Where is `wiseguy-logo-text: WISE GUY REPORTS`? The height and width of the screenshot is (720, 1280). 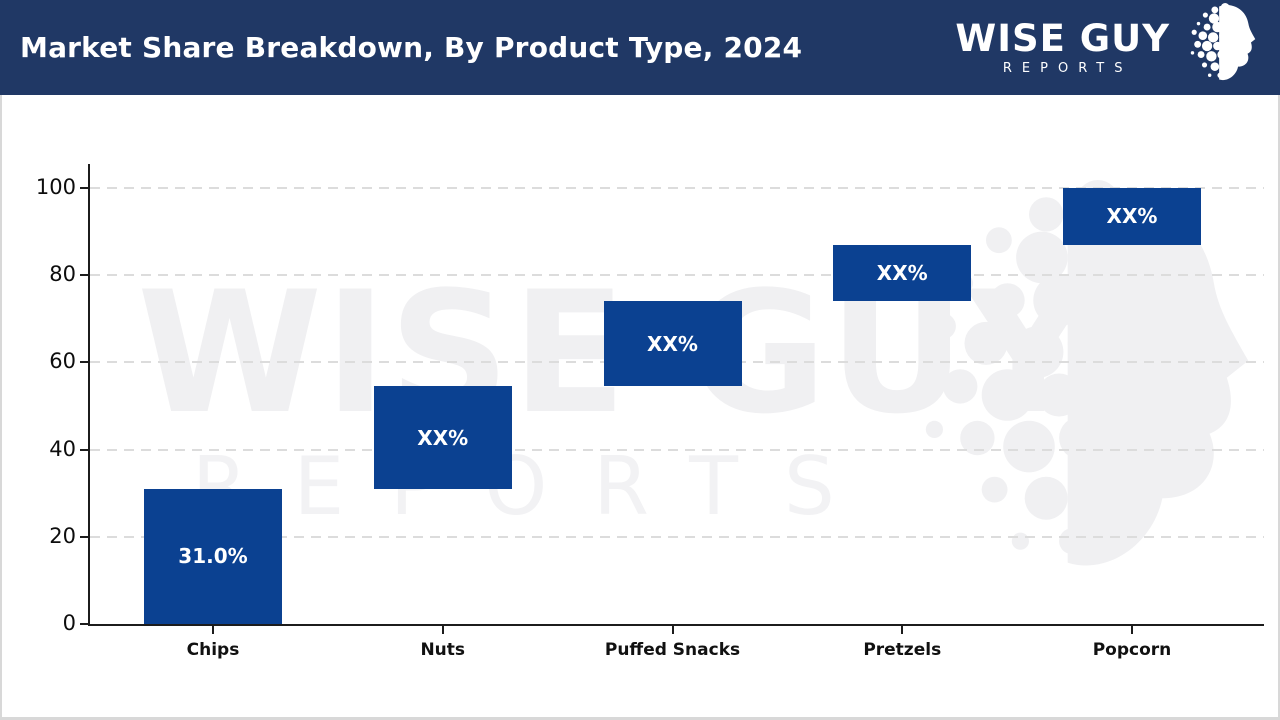
wiseguy-logo-text: WISE GUY REPORTS is located at coordinates (1062, 48).